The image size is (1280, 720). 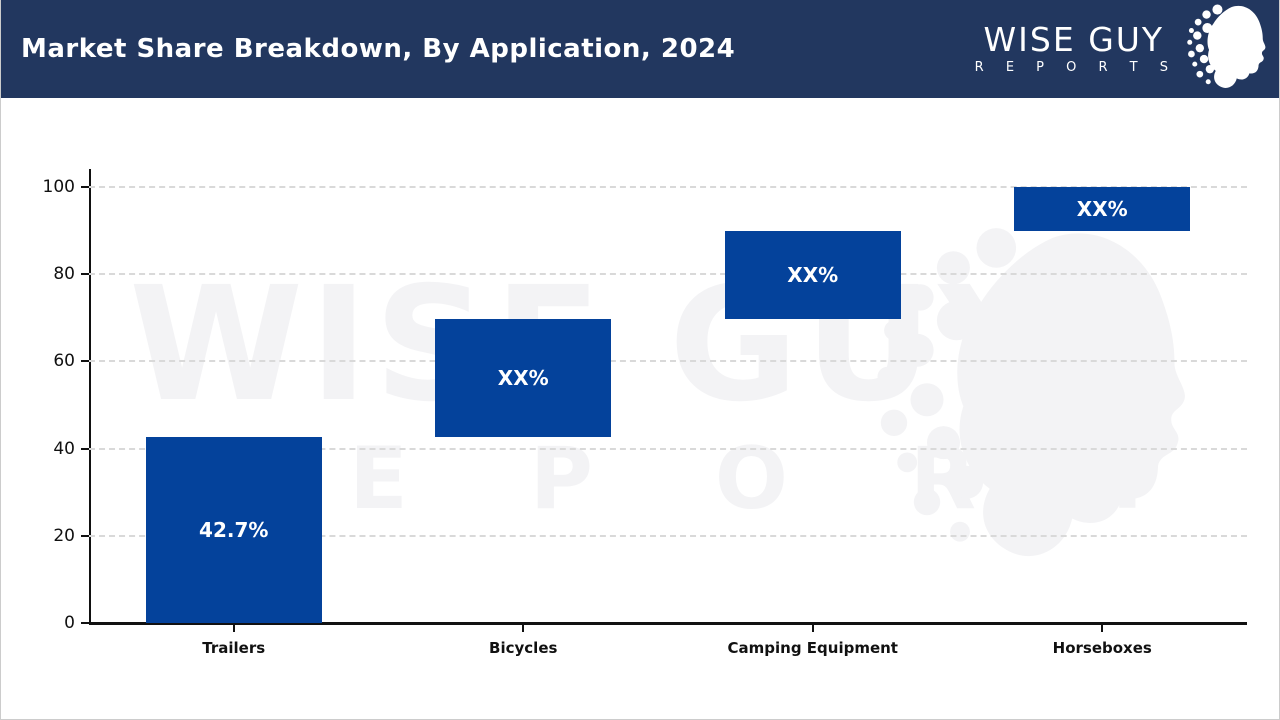 I want to click on logo-subtext: R E P O R T S, so click(x=1075, y=67).